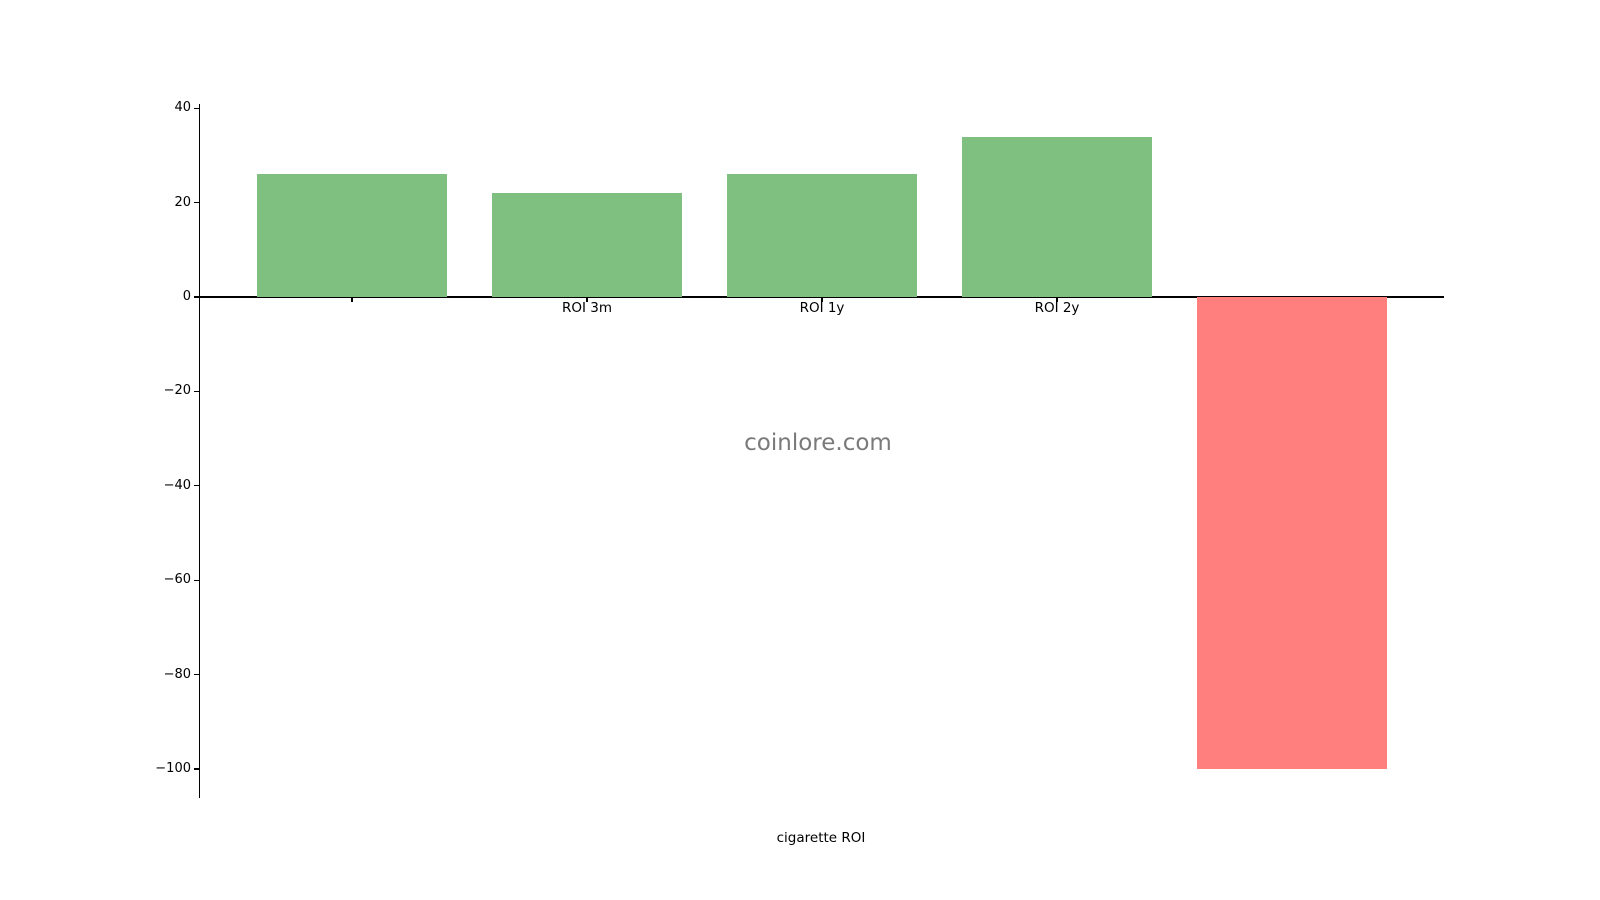 This screenshot has width=1600, height=900. I want to click on x-axis-title: cigarette ROI, so click(821, 838).